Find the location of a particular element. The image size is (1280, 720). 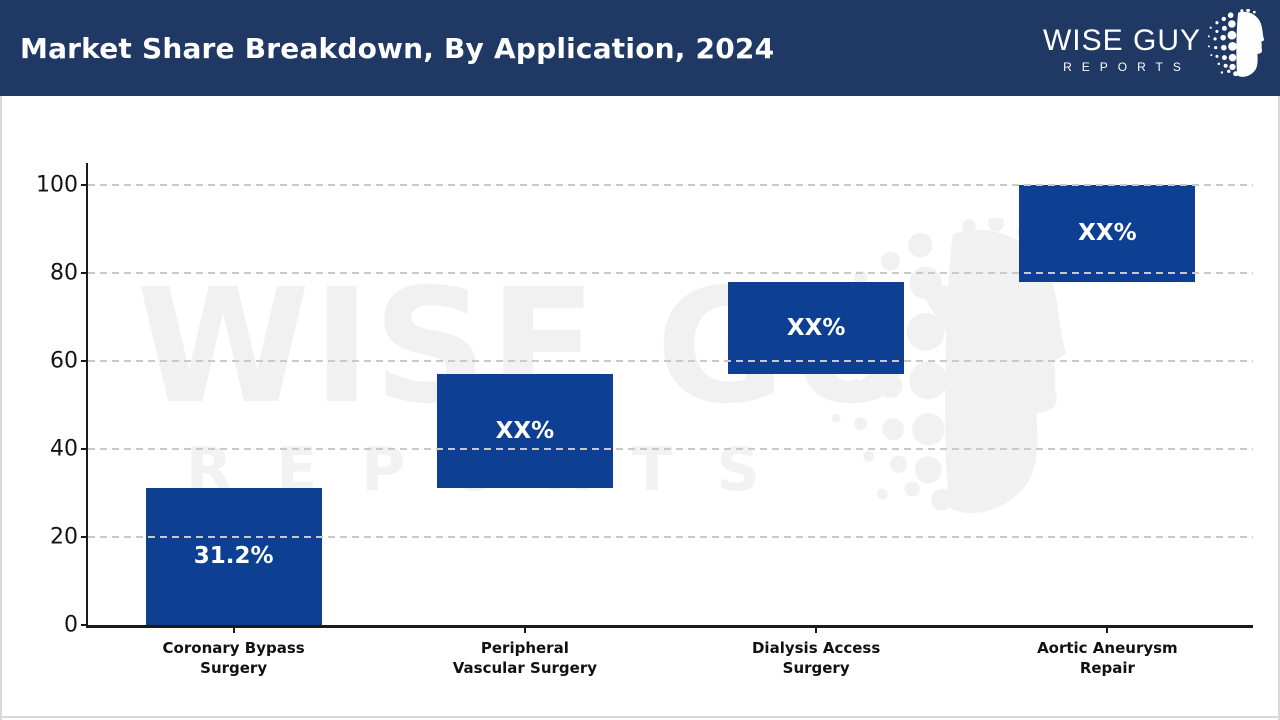

x-axis-category-label-line: Peripheral is located at coordinates (524, 648).